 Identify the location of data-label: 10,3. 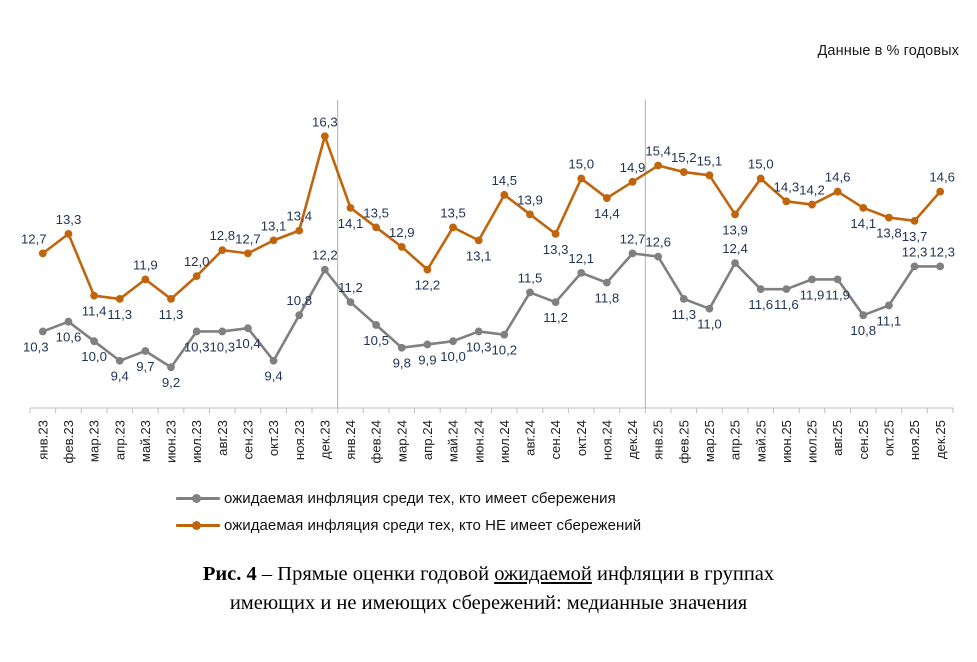
(197, 346).